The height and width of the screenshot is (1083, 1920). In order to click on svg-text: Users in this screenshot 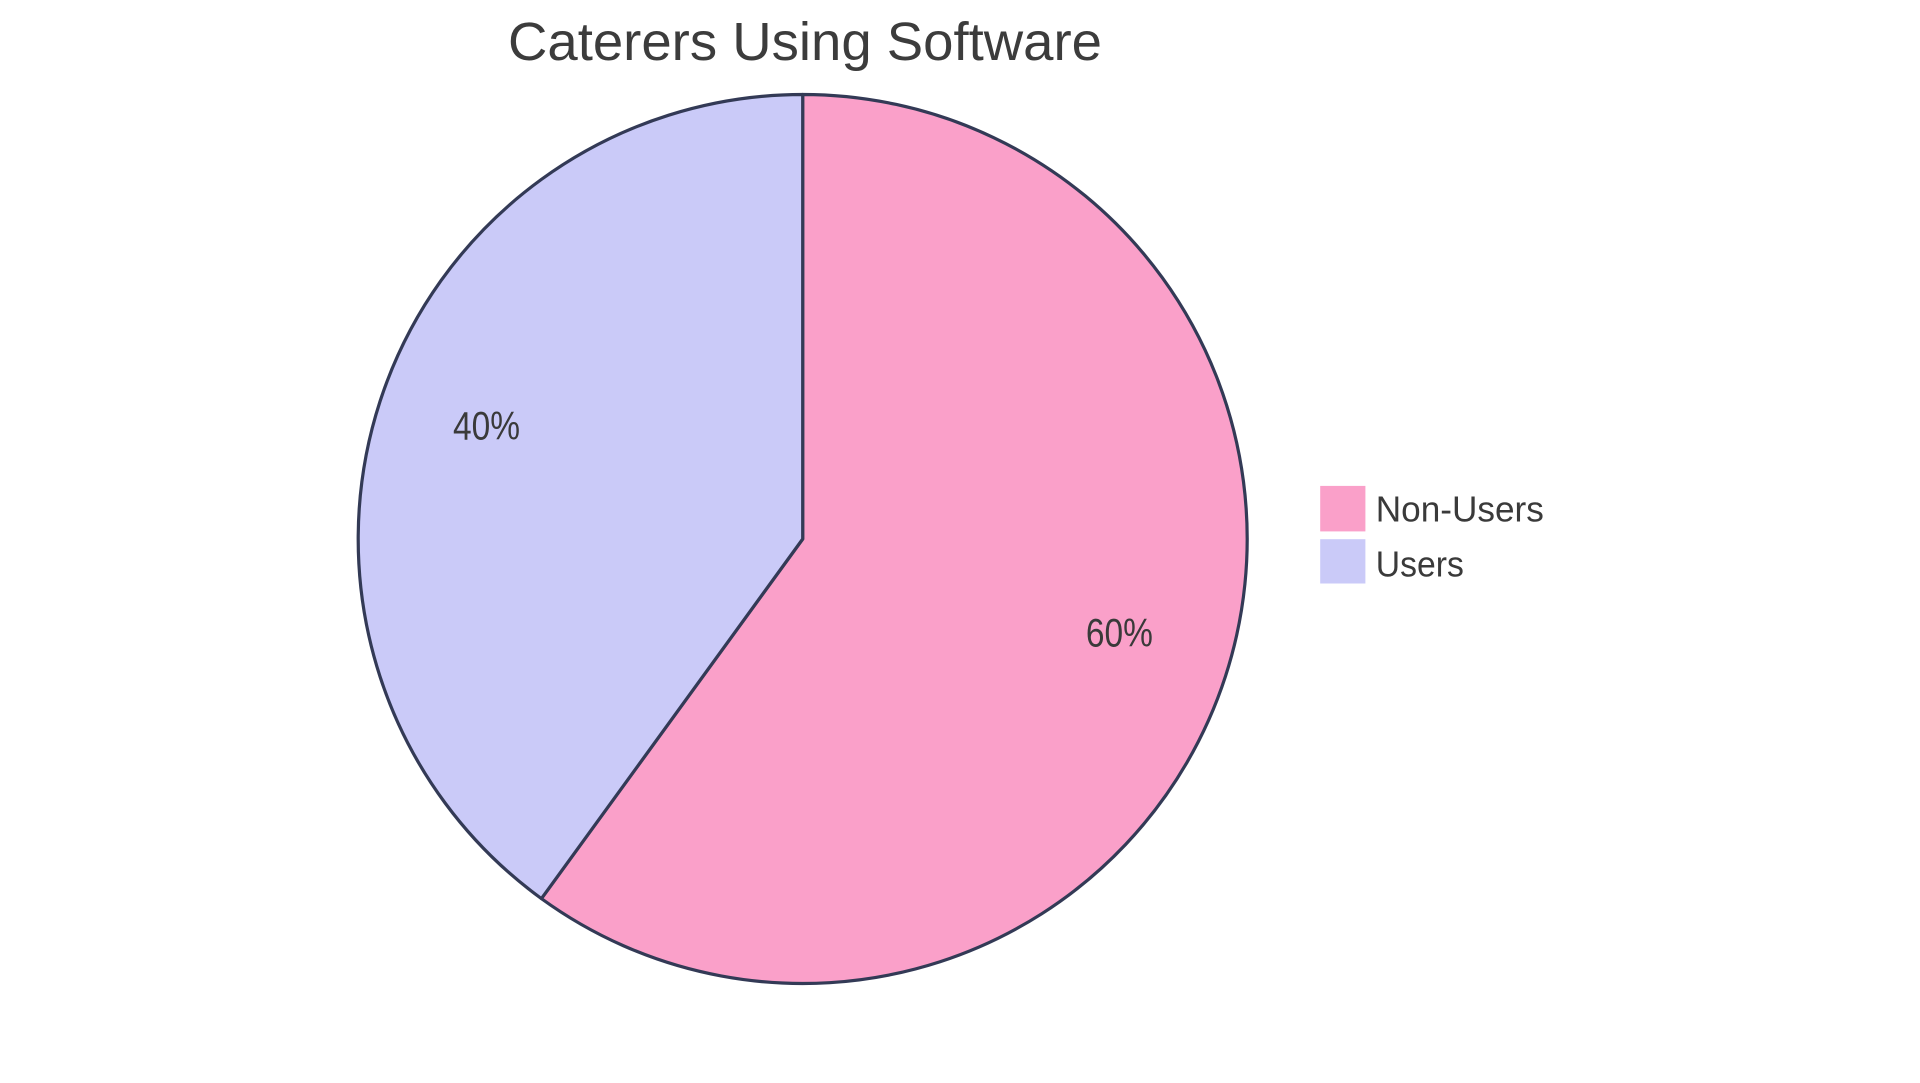, I will do `click(1420, 563)`.